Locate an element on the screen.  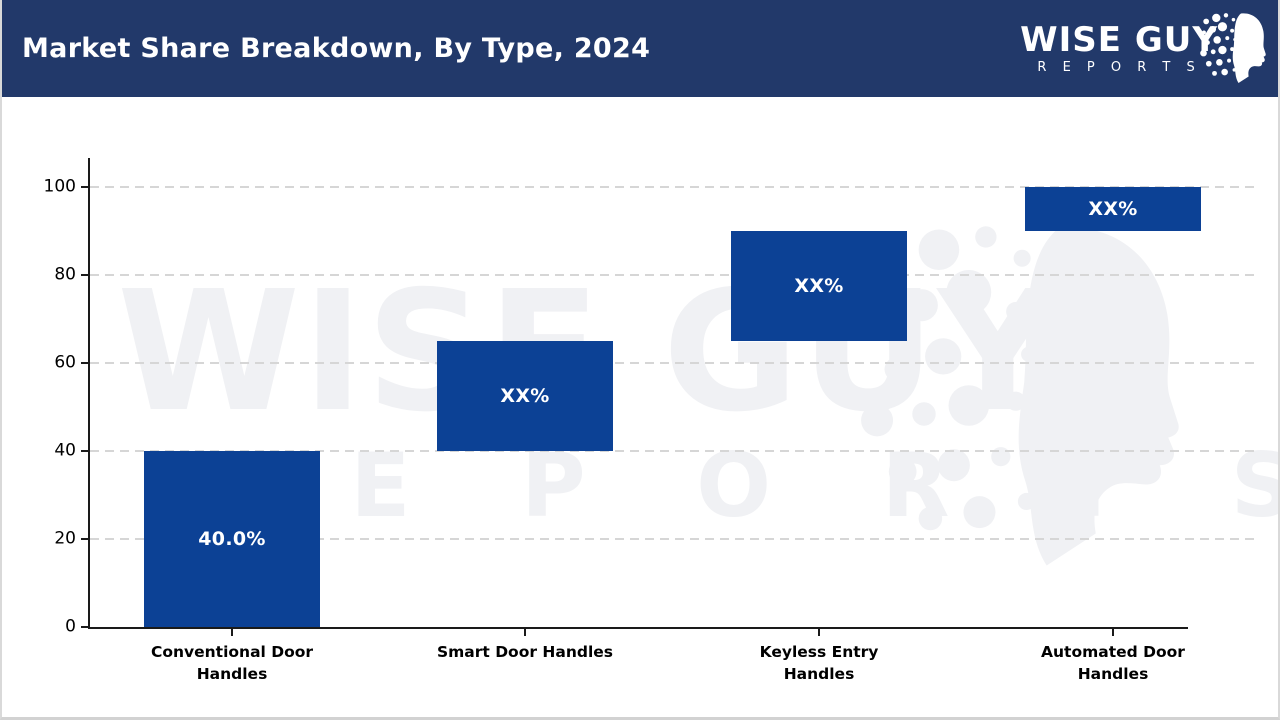
y-tick-label: 80 is located at coordinates (65, 274).